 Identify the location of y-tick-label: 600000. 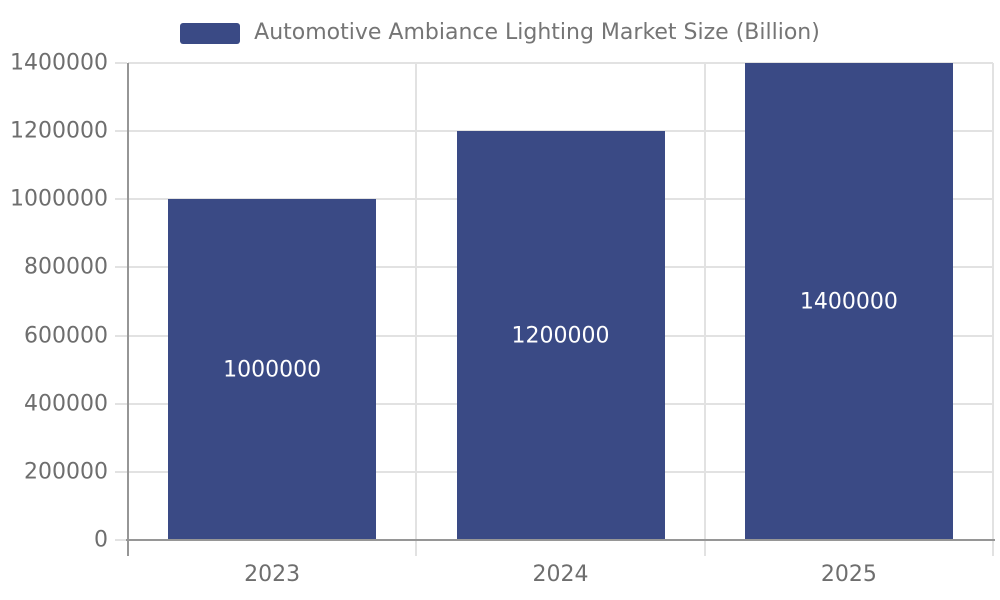
(66, 336).